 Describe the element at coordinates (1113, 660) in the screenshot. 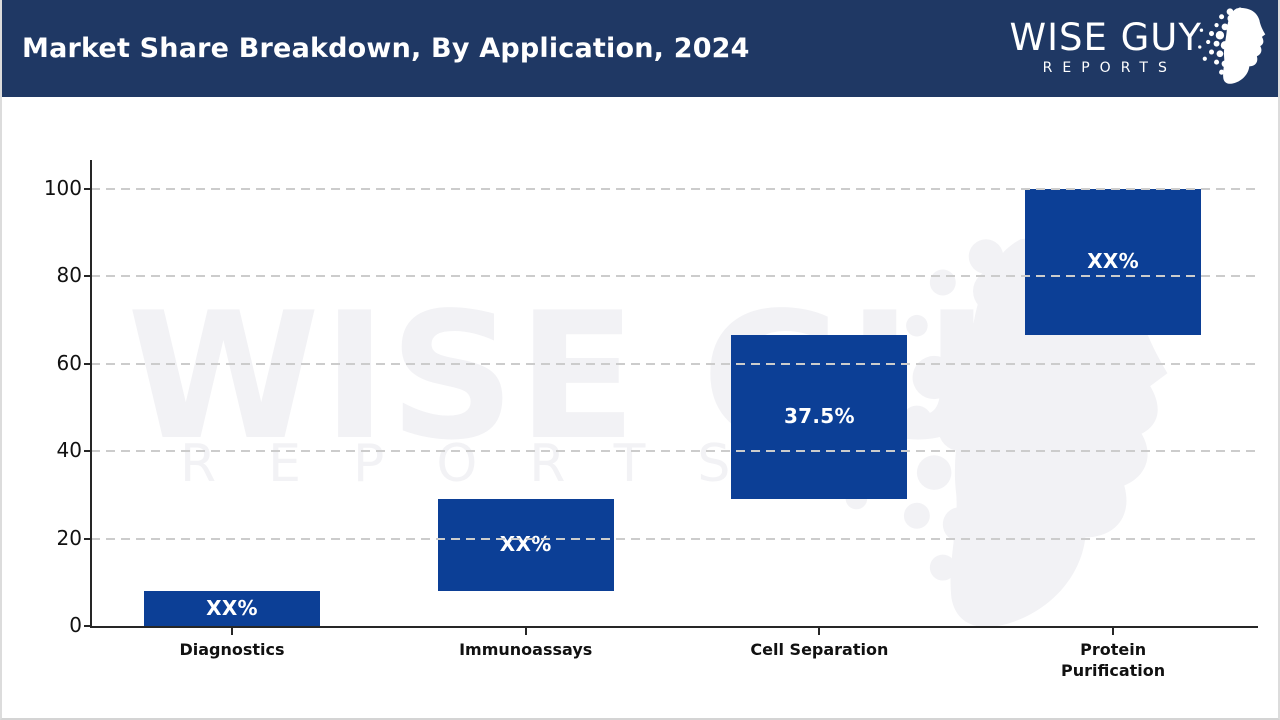

I see `category-label-protein-purification: Protein Purification` at that location.